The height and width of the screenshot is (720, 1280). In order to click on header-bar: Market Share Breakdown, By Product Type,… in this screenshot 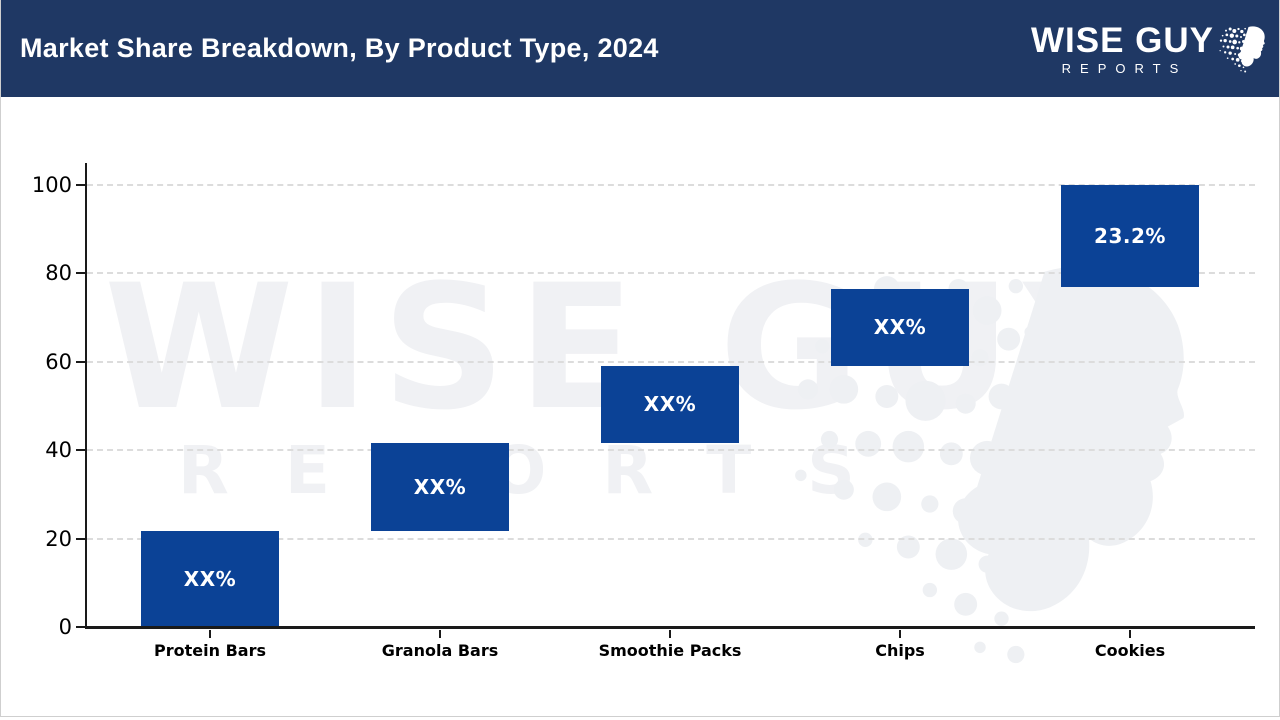, I will do `click(640, 48)`.